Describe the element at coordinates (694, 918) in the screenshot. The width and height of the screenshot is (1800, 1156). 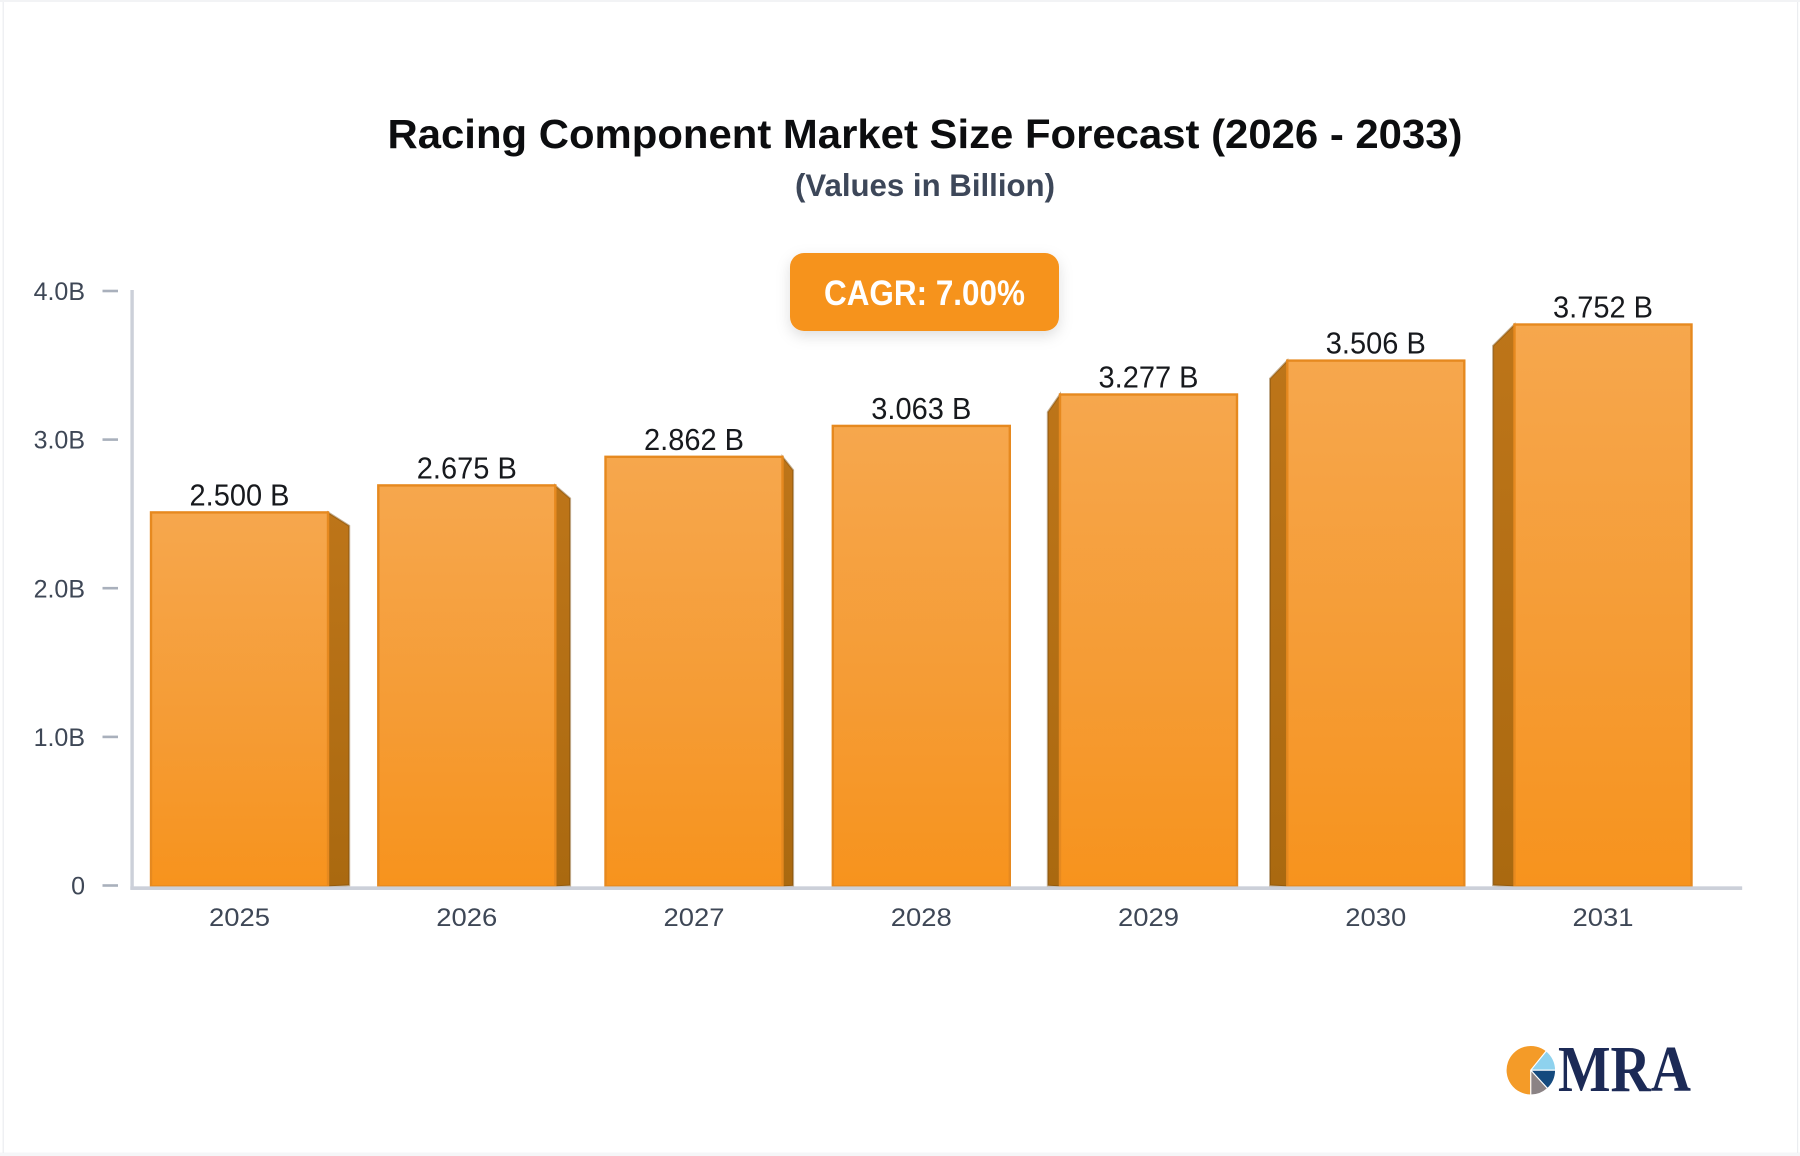
I see `svg-text: 2027` at that location.